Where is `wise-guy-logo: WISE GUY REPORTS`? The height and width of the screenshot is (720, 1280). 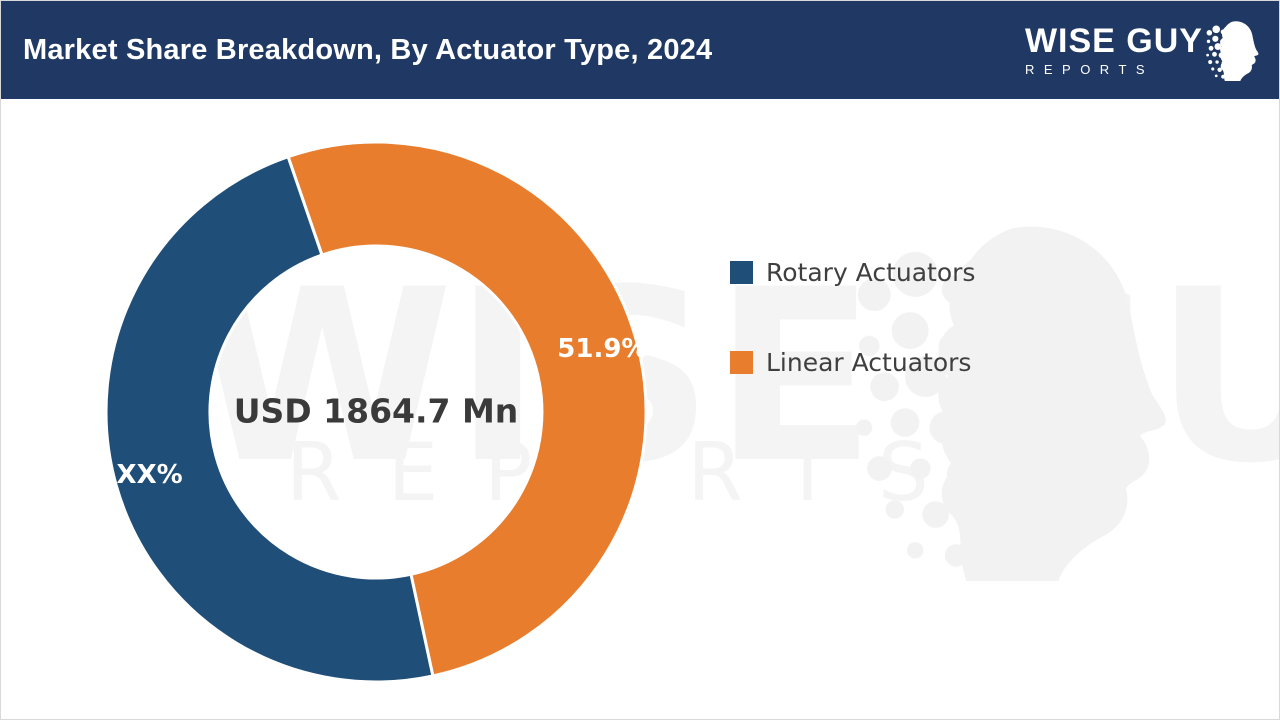 wise-guy-logo: WISE GUY REPORTS is located at coordinates (1143, 50).